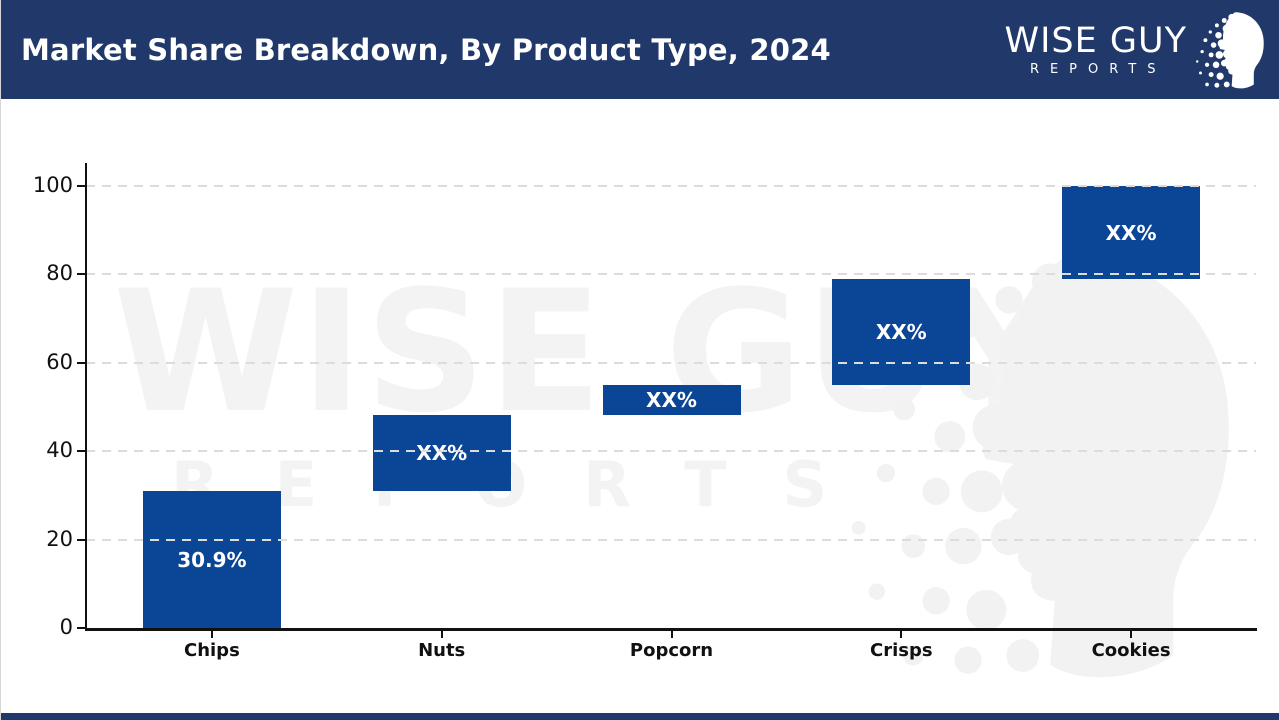 Image resolution: width=1280 pixels, height=720 pixels. Describe the element at coordinates (1098, 69) in the screenshot. I see `logo-line2: REPORTS` at that location.